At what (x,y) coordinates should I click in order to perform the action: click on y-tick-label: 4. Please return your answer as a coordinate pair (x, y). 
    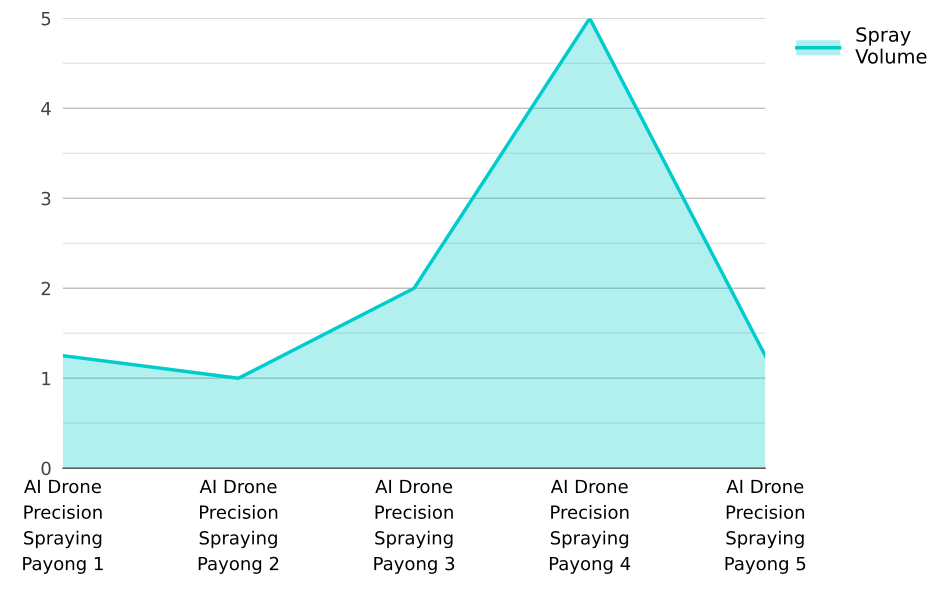
    Looking at the image, I should click on (46, 109).